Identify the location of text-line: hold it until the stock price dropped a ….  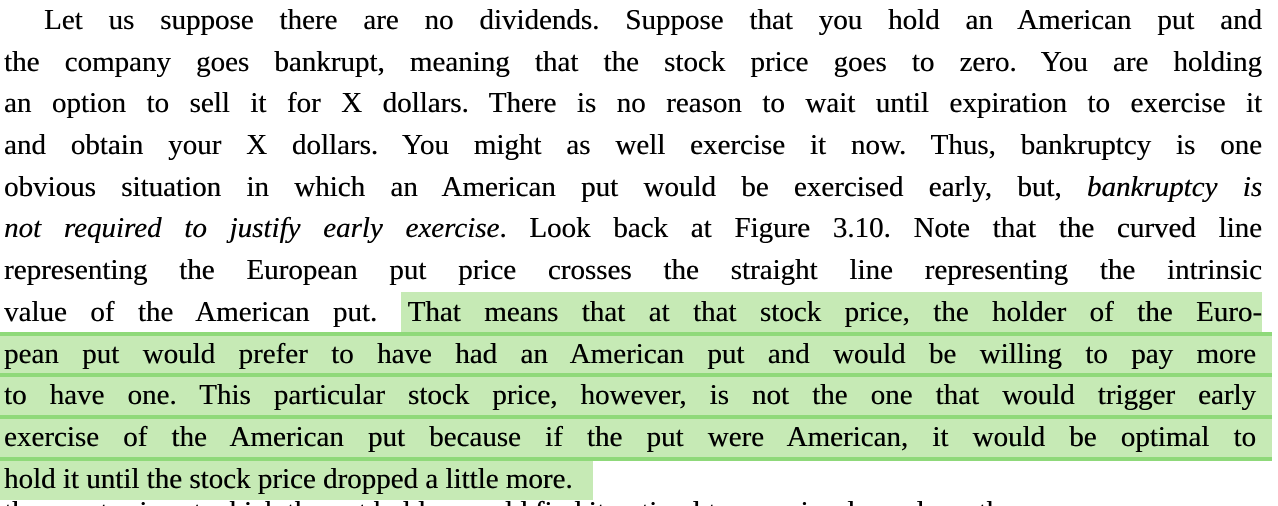
(639, 479).